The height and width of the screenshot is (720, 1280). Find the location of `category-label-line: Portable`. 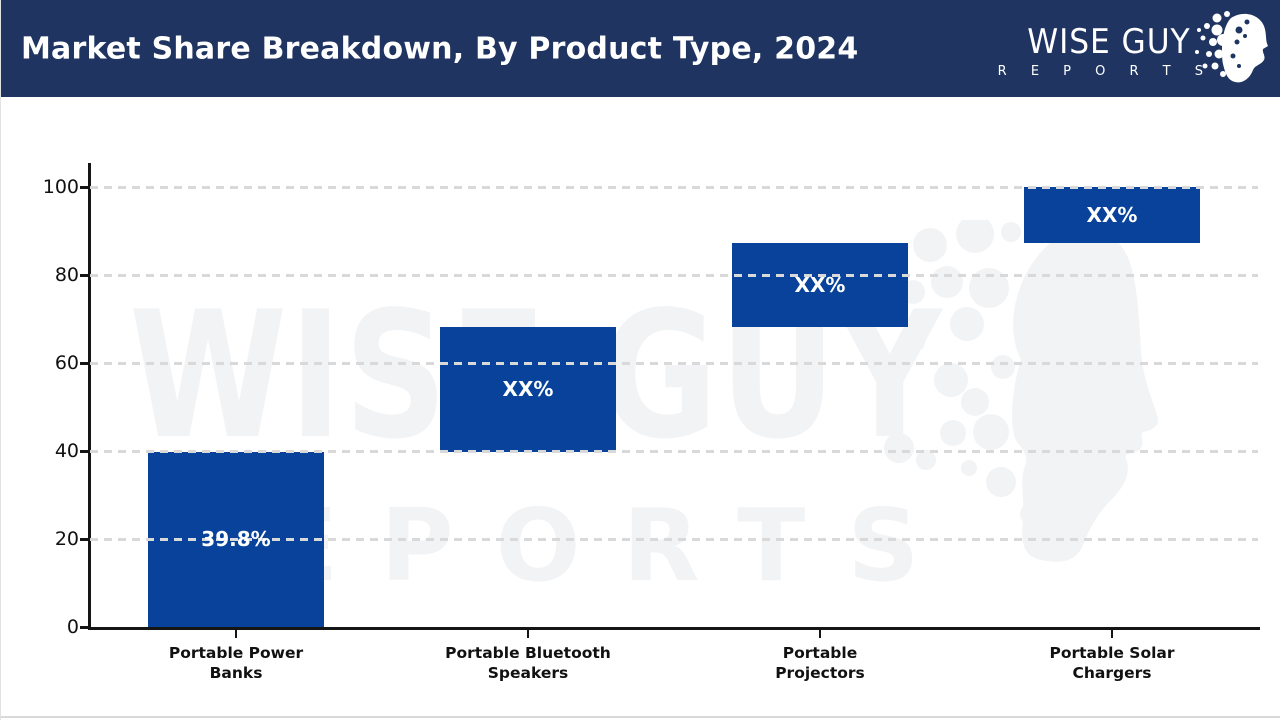

category-label-line: Portable is located at coordinates (820, 653).